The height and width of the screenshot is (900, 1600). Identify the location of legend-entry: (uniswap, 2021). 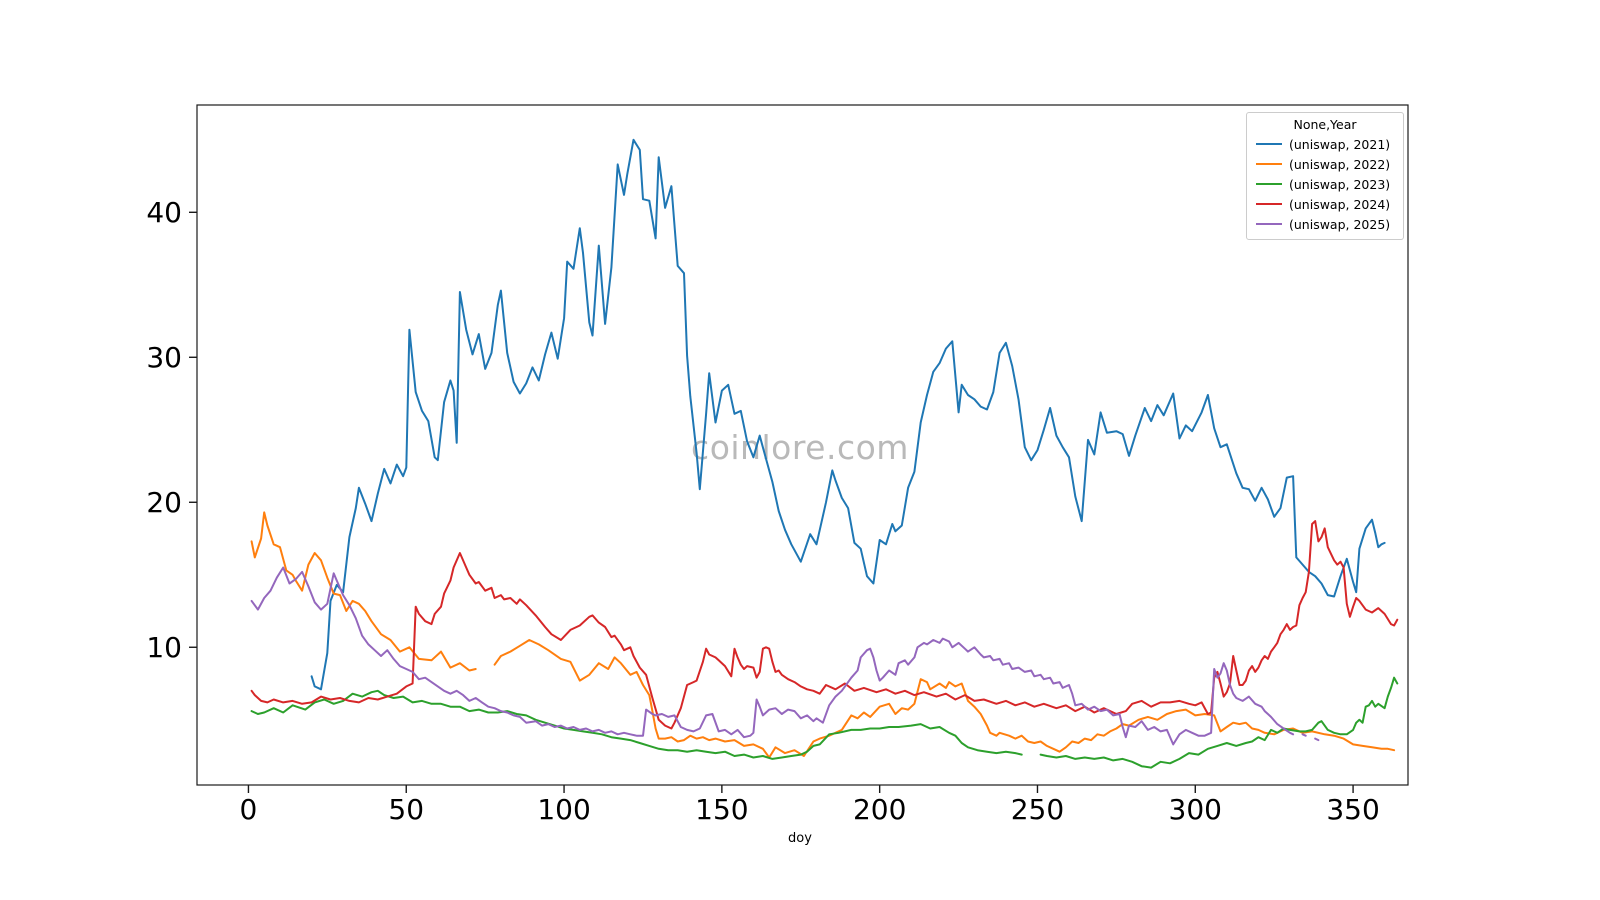
(1325, 144).